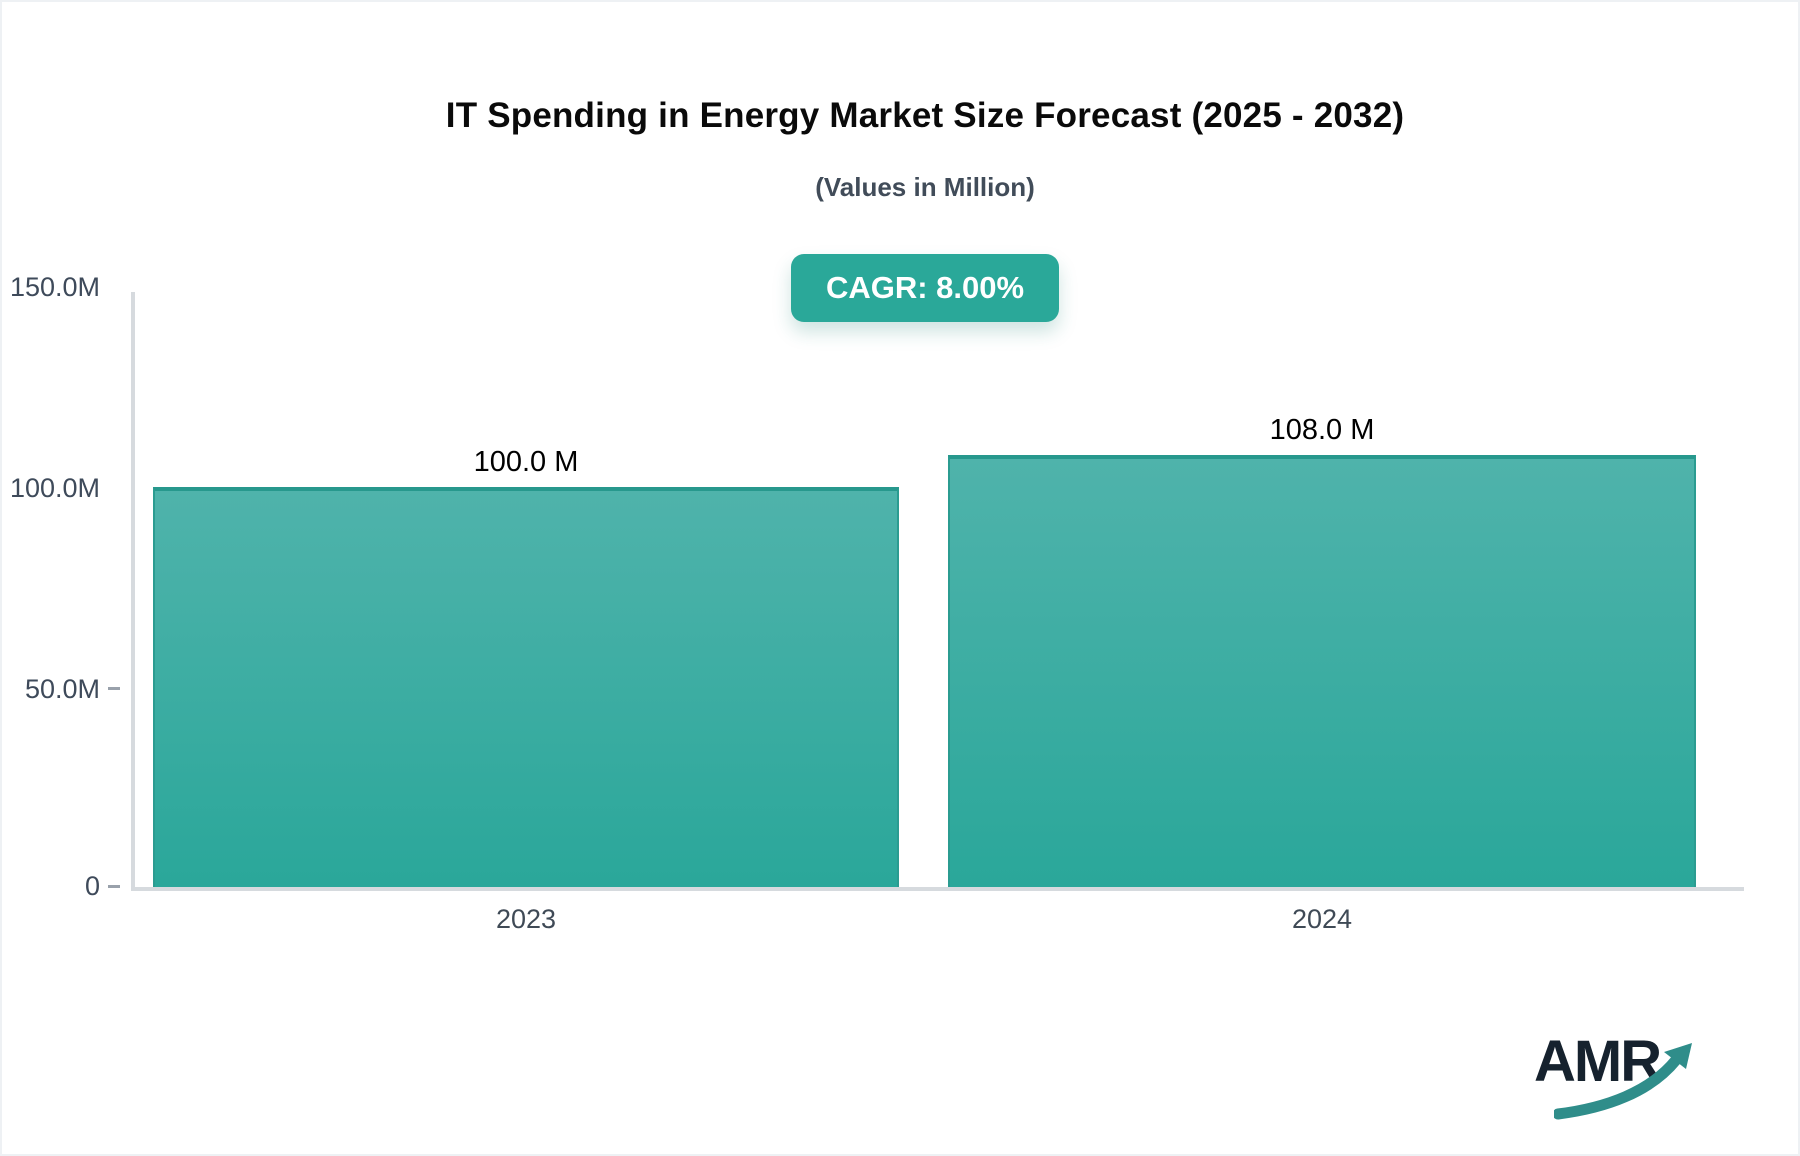 This screenshot has width=1800, height=1156. Describe the element at coordinates (54, 287) in the screenshot. I see `y-axis-tick-label: 150.0M` at that location.